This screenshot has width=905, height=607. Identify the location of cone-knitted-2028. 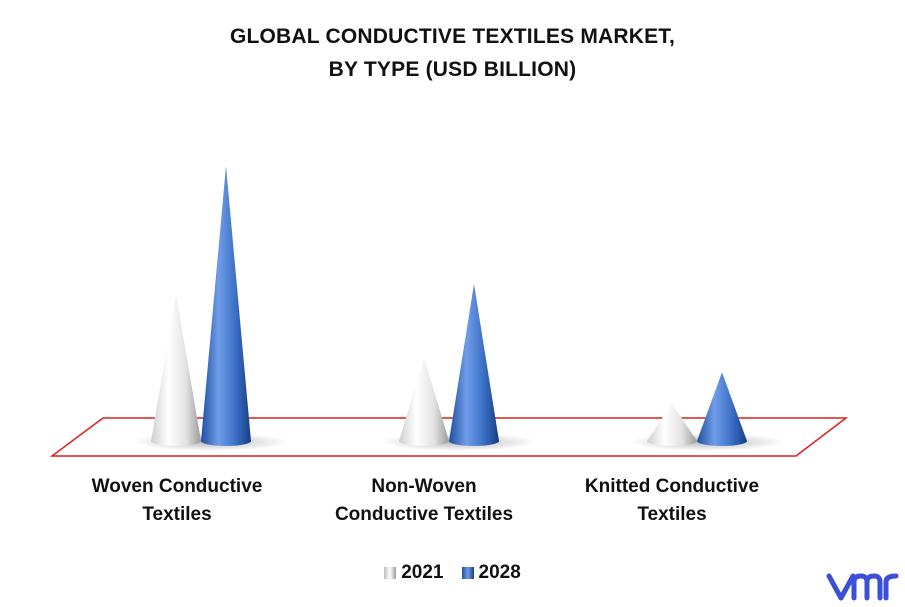
(722, 409).